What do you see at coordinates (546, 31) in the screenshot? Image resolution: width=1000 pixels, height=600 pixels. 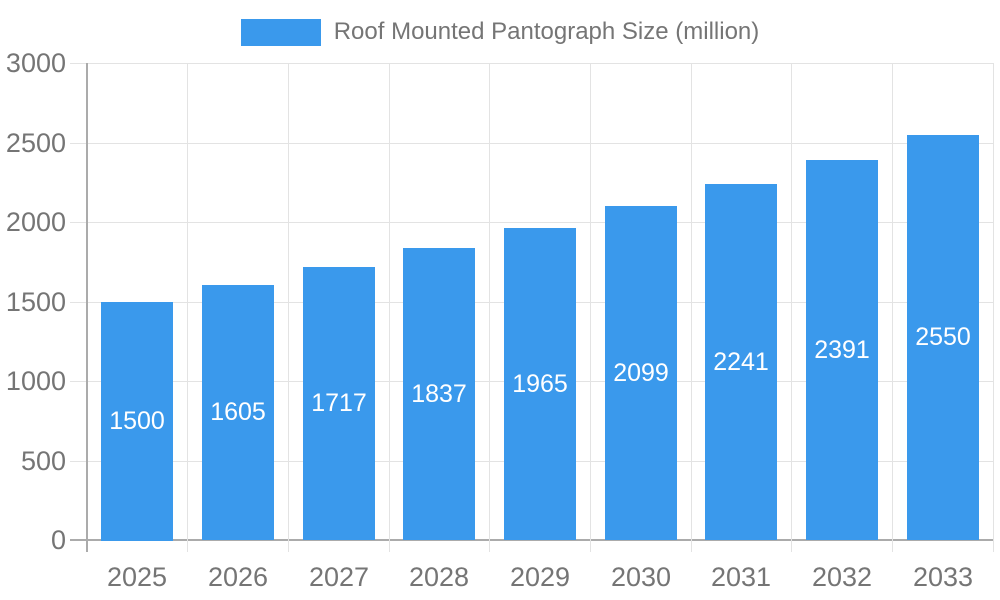 I see `legend-label: Roof Mounted Pantograph Size (million)` at bounding box center [546, 31].